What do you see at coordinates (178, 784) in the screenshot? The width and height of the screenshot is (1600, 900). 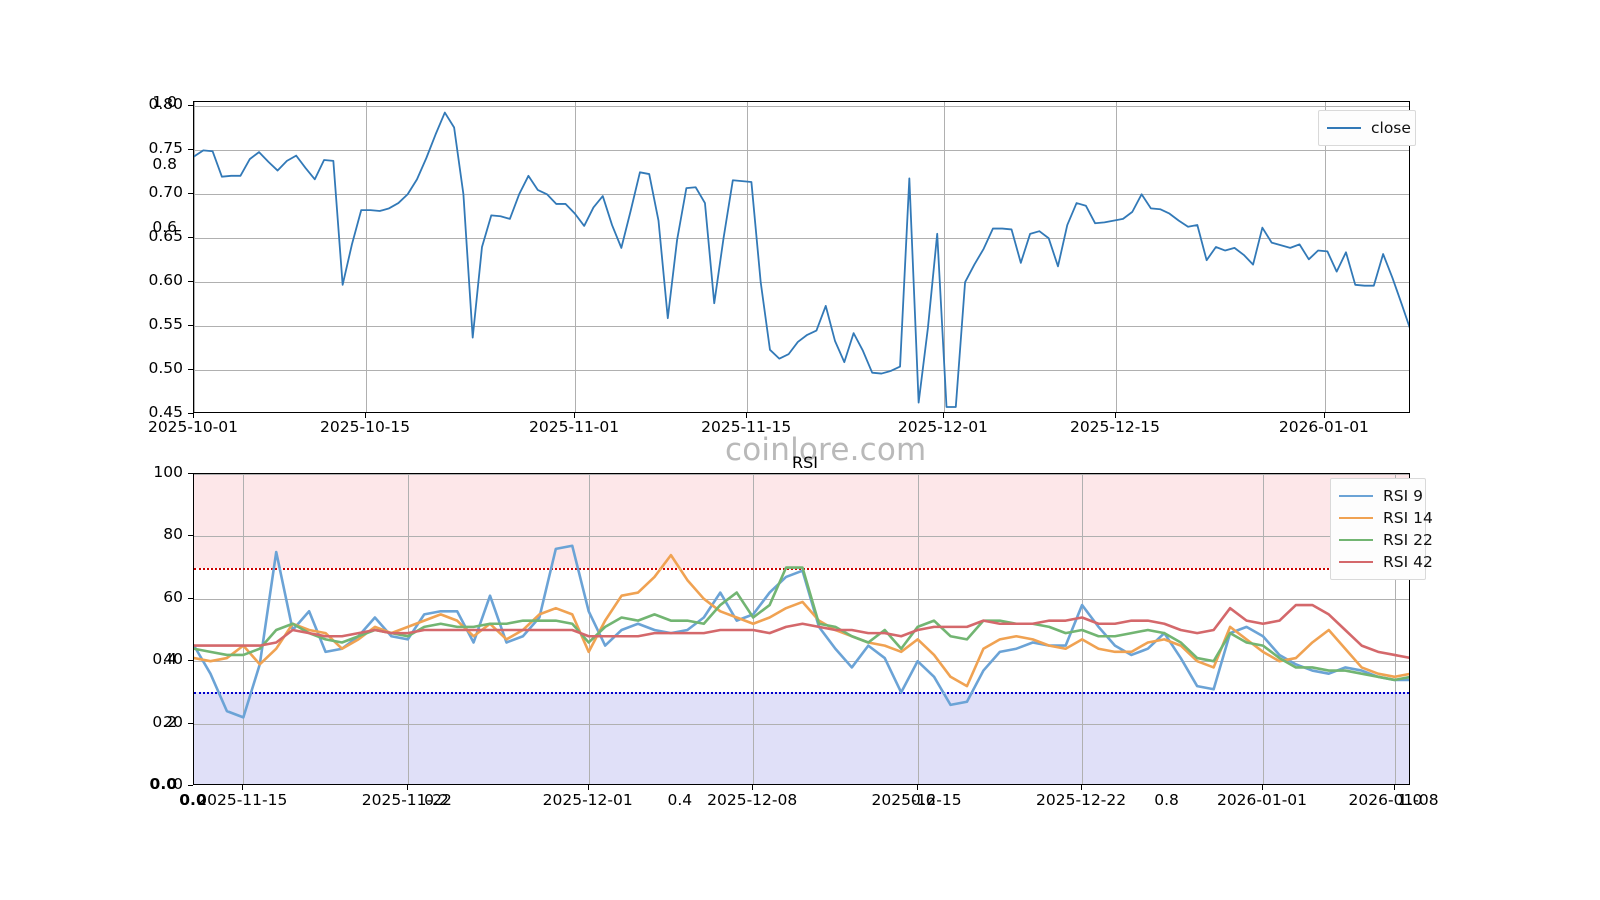 I see `rsi-y-tick-5: 0` at bounding box center [178, 784].